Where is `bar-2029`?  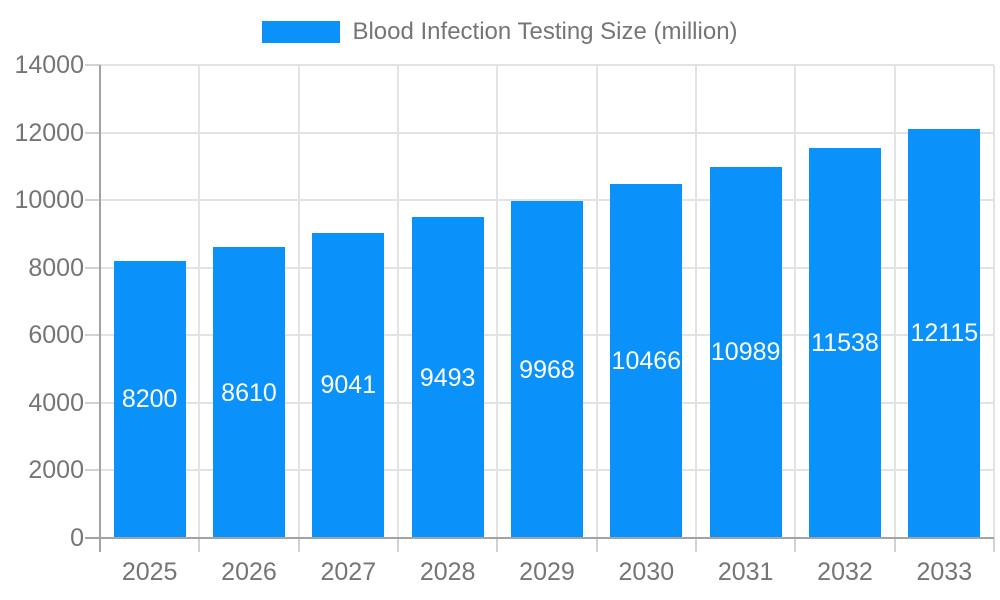 bar-2029 is located at coordinates (547, 369).